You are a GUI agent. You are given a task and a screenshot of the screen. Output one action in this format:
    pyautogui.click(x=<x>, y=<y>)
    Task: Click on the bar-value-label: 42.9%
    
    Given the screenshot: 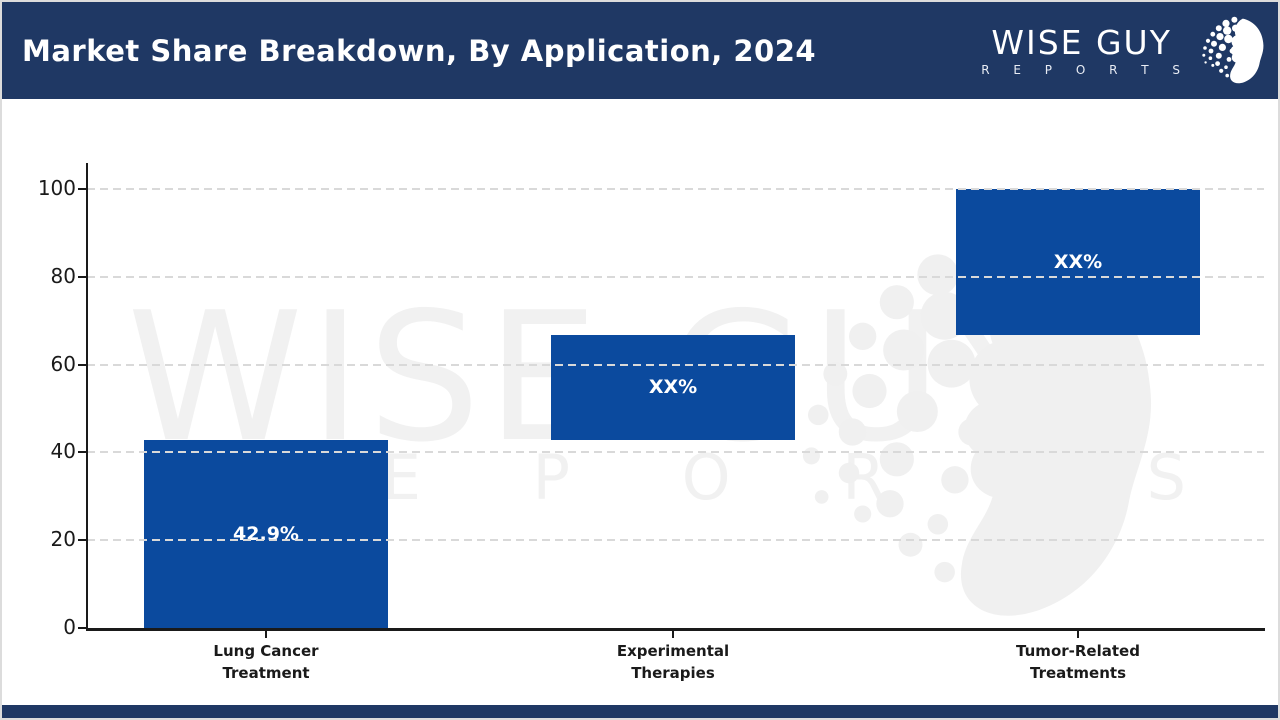 What is the action you would take?
    pyautogui.click(x=266, y=533)
    